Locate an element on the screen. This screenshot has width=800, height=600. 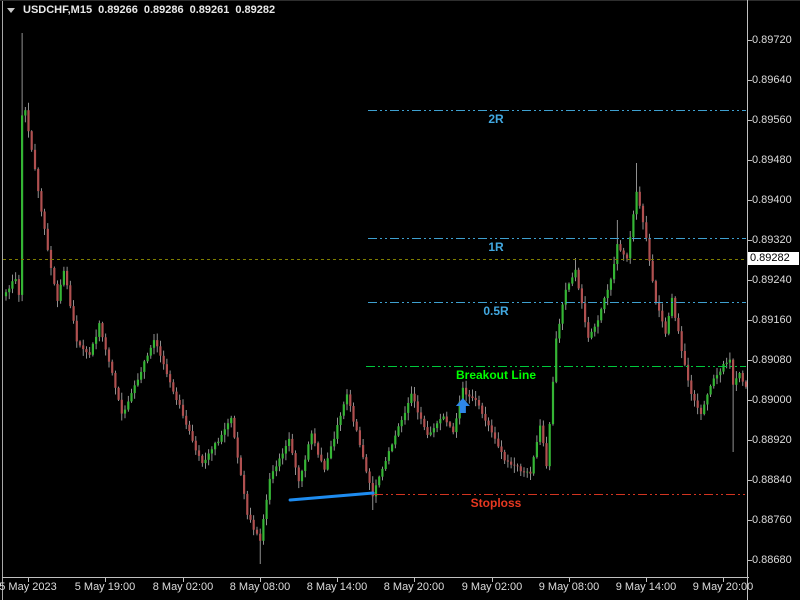
time-axis-label: 9 May 02:00 is located at coordinates (492, 587).